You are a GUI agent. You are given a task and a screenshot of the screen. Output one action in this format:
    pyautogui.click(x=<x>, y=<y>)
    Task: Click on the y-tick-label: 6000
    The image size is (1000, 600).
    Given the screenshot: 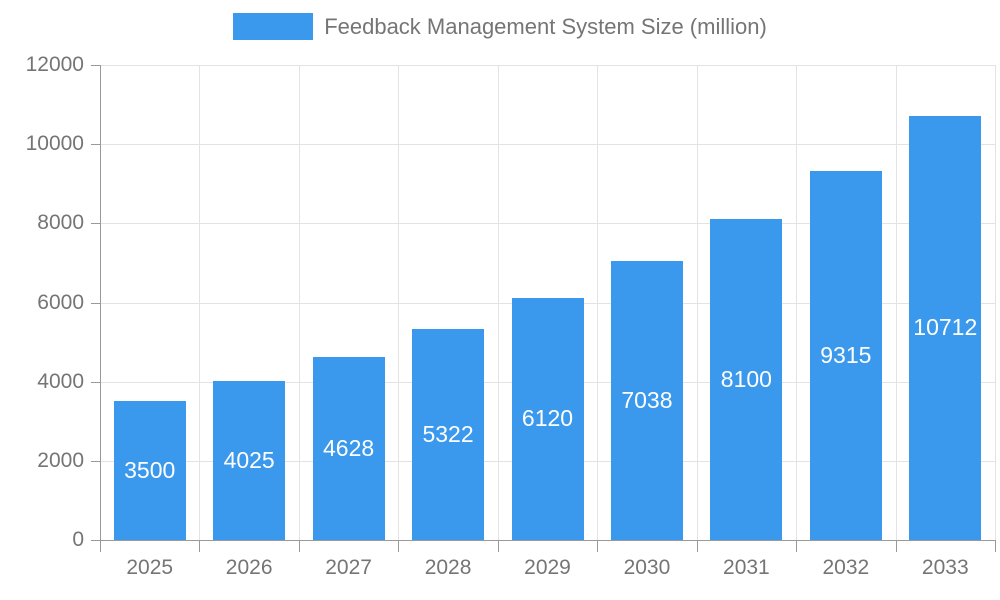 What is the action you would take?
    pyautogui.click(x=60, y=302)
    